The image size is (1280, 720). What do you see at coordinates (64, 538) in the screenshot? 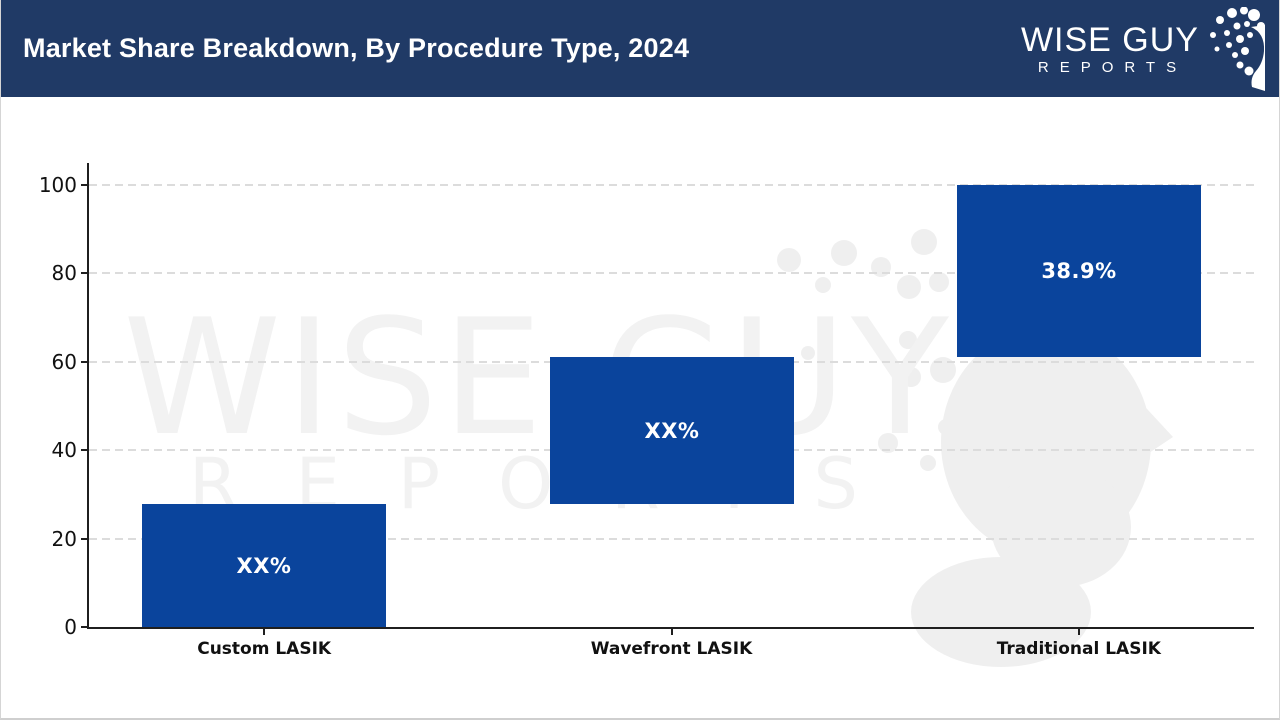
I see `y-tick-label: 20` at bounding box center [64, 538].